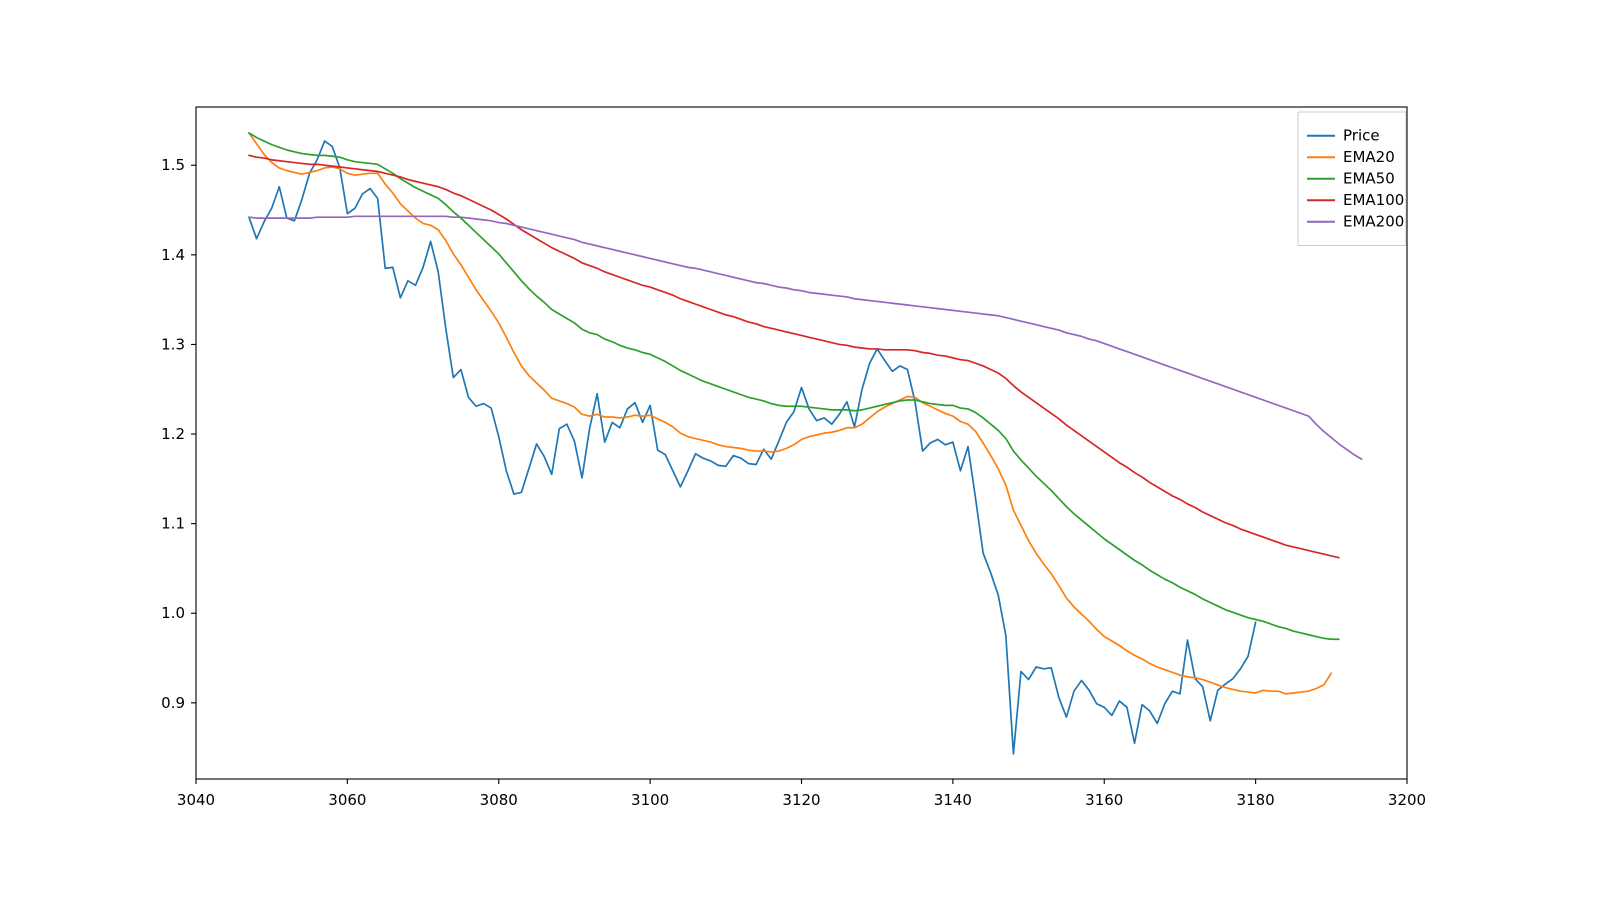 Image resolution: width=1600 pixels, height=900 pixels. I want to click on legend-label-ema100: EMA100, so click(1373, 200).